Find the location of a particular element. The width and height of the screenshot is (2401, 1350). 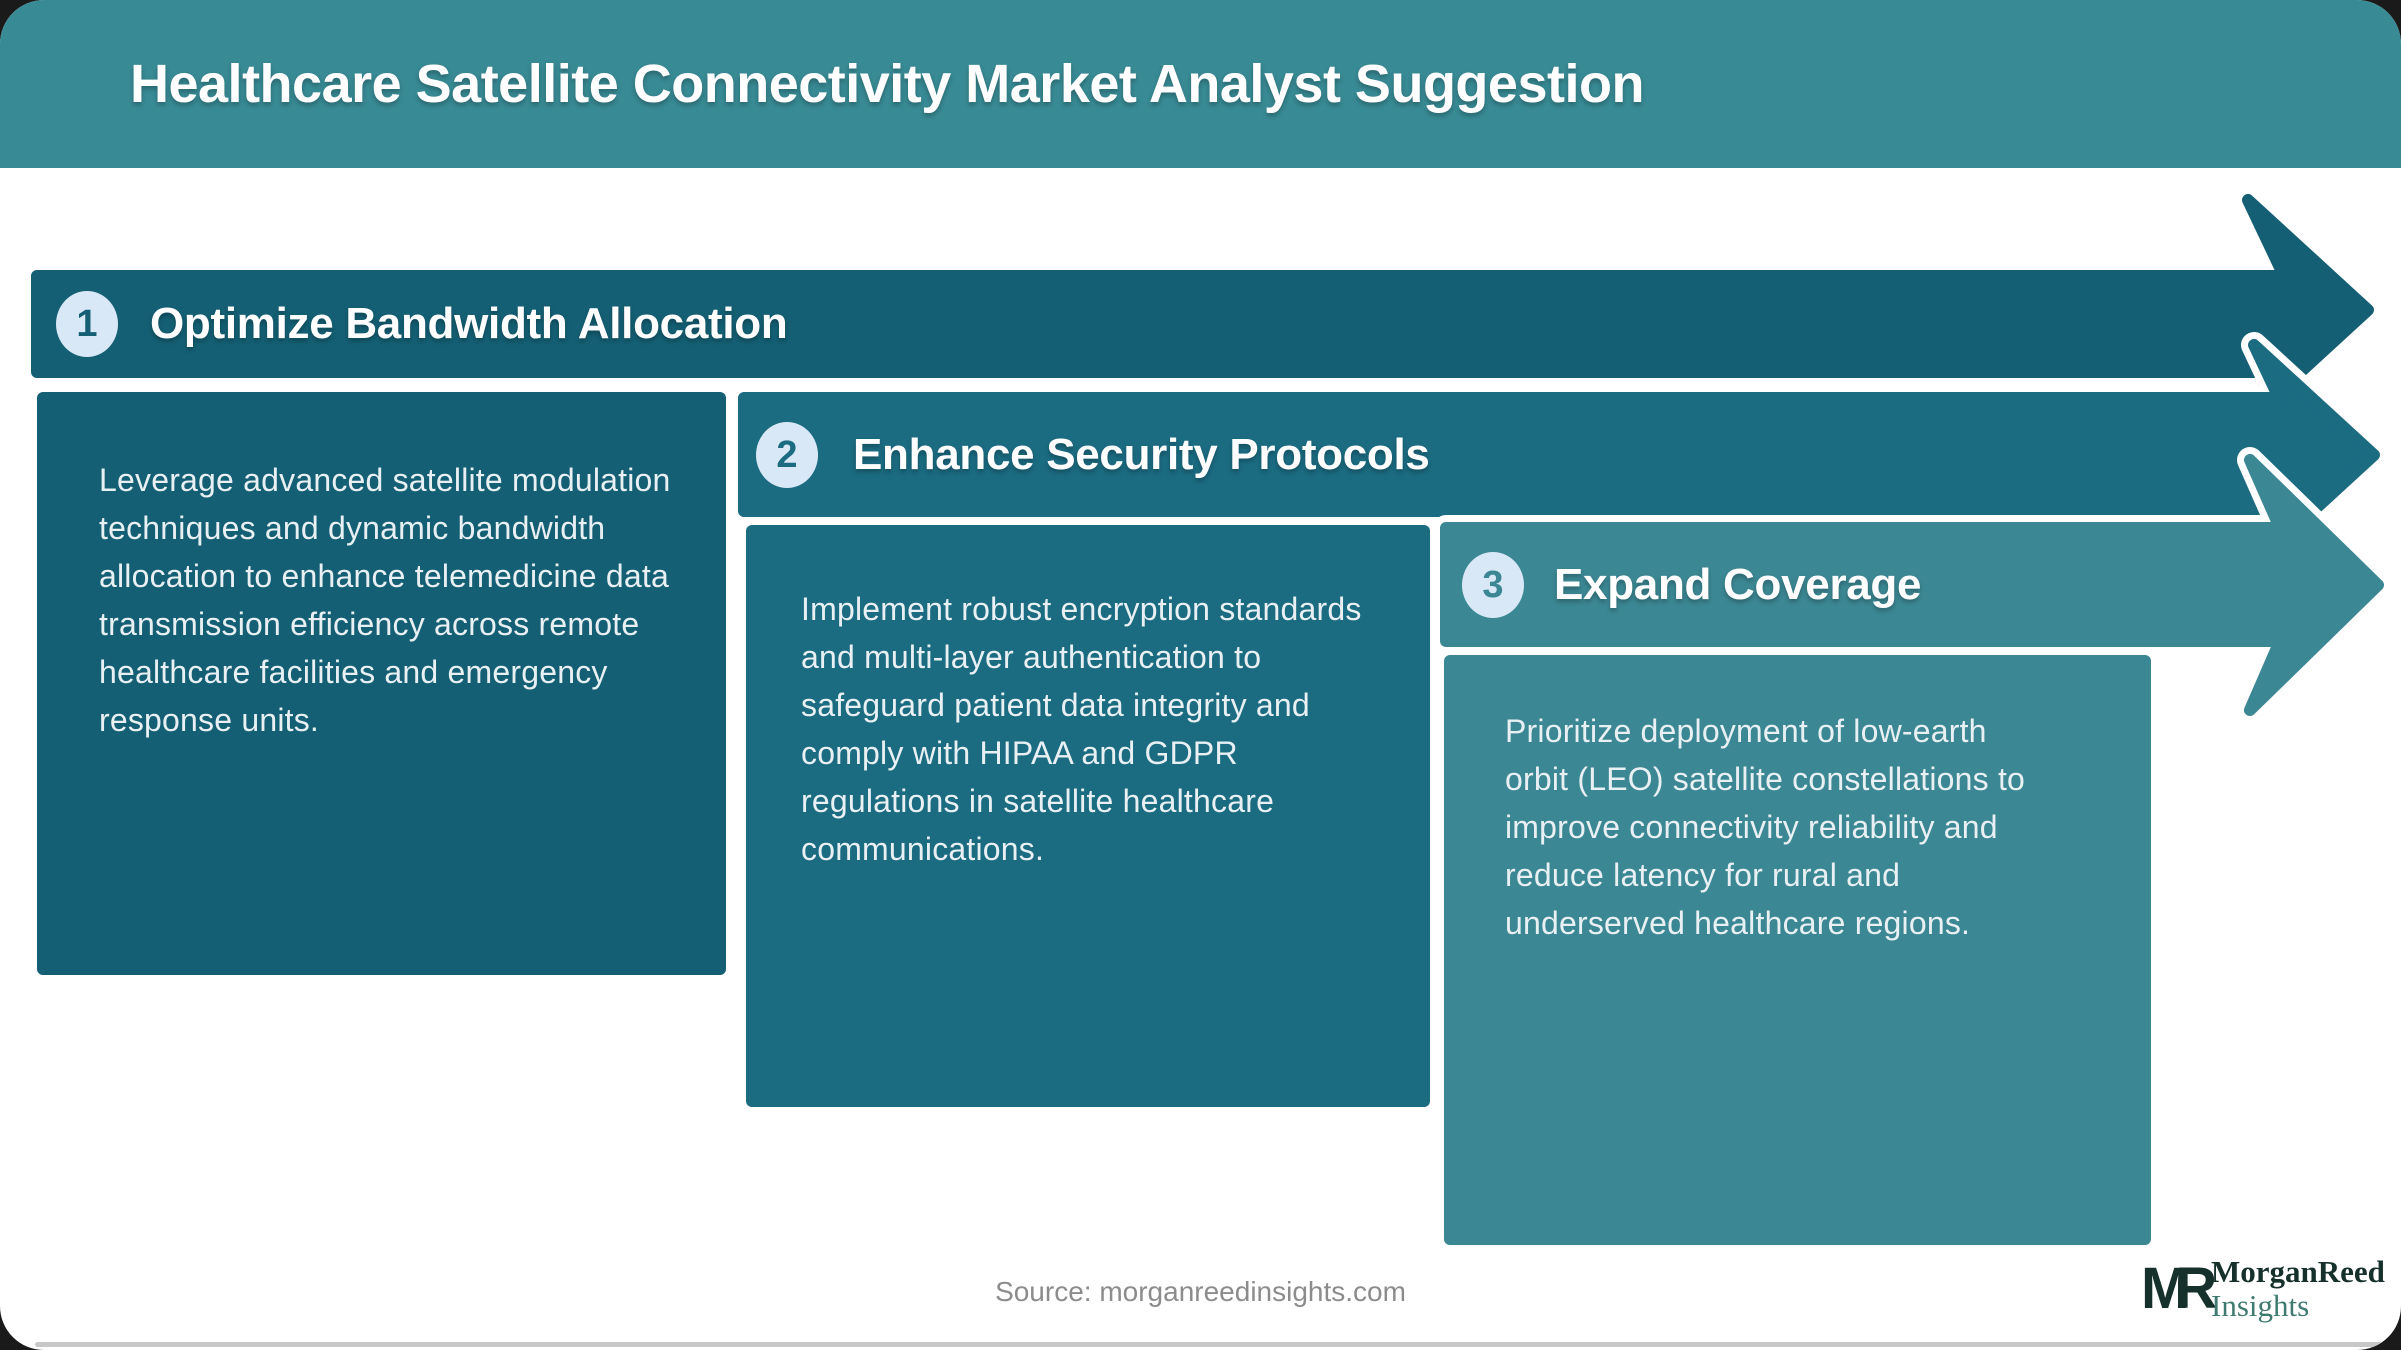

brand-monogram-icon: MR is located at coordinates (2180, 1288).